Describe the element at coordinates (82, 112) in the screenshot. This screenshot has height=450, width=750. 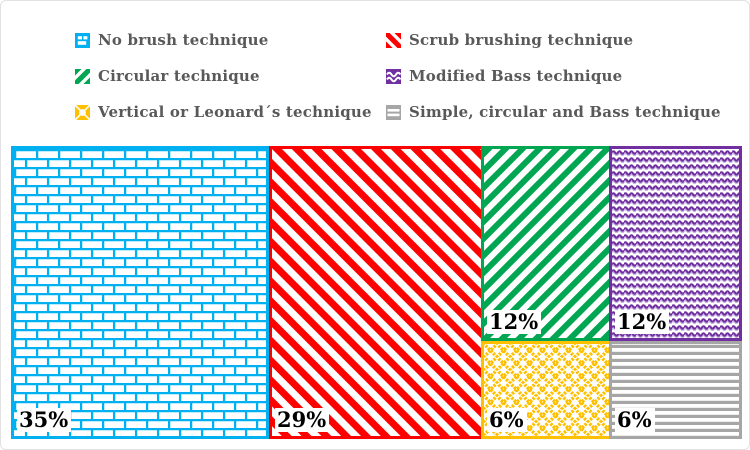
I see `trellis-pattern-icon` at that location.